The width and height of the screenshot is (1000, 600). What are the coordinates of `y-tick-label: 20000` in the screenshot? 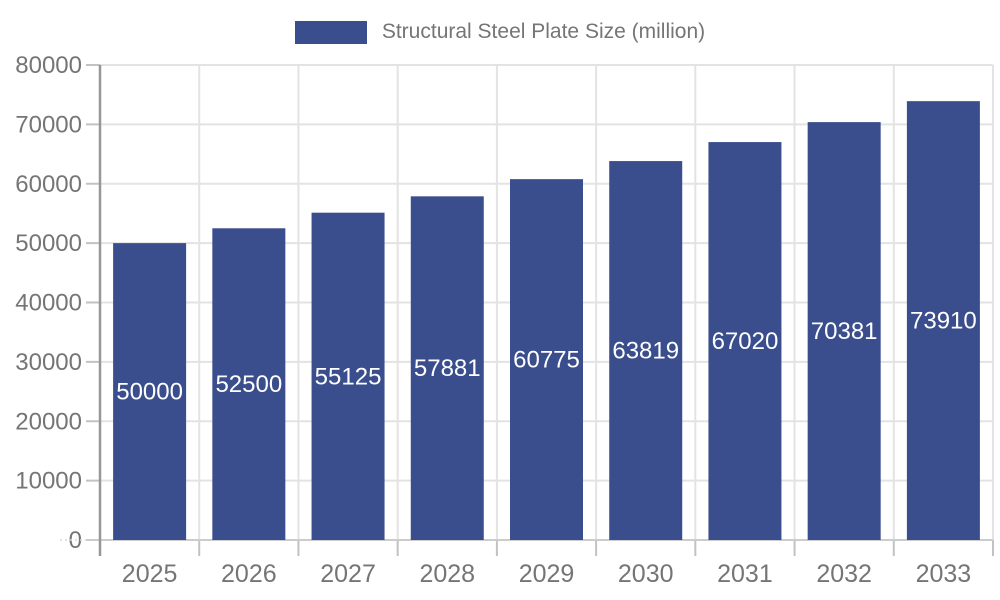 It's located at (48, 421).